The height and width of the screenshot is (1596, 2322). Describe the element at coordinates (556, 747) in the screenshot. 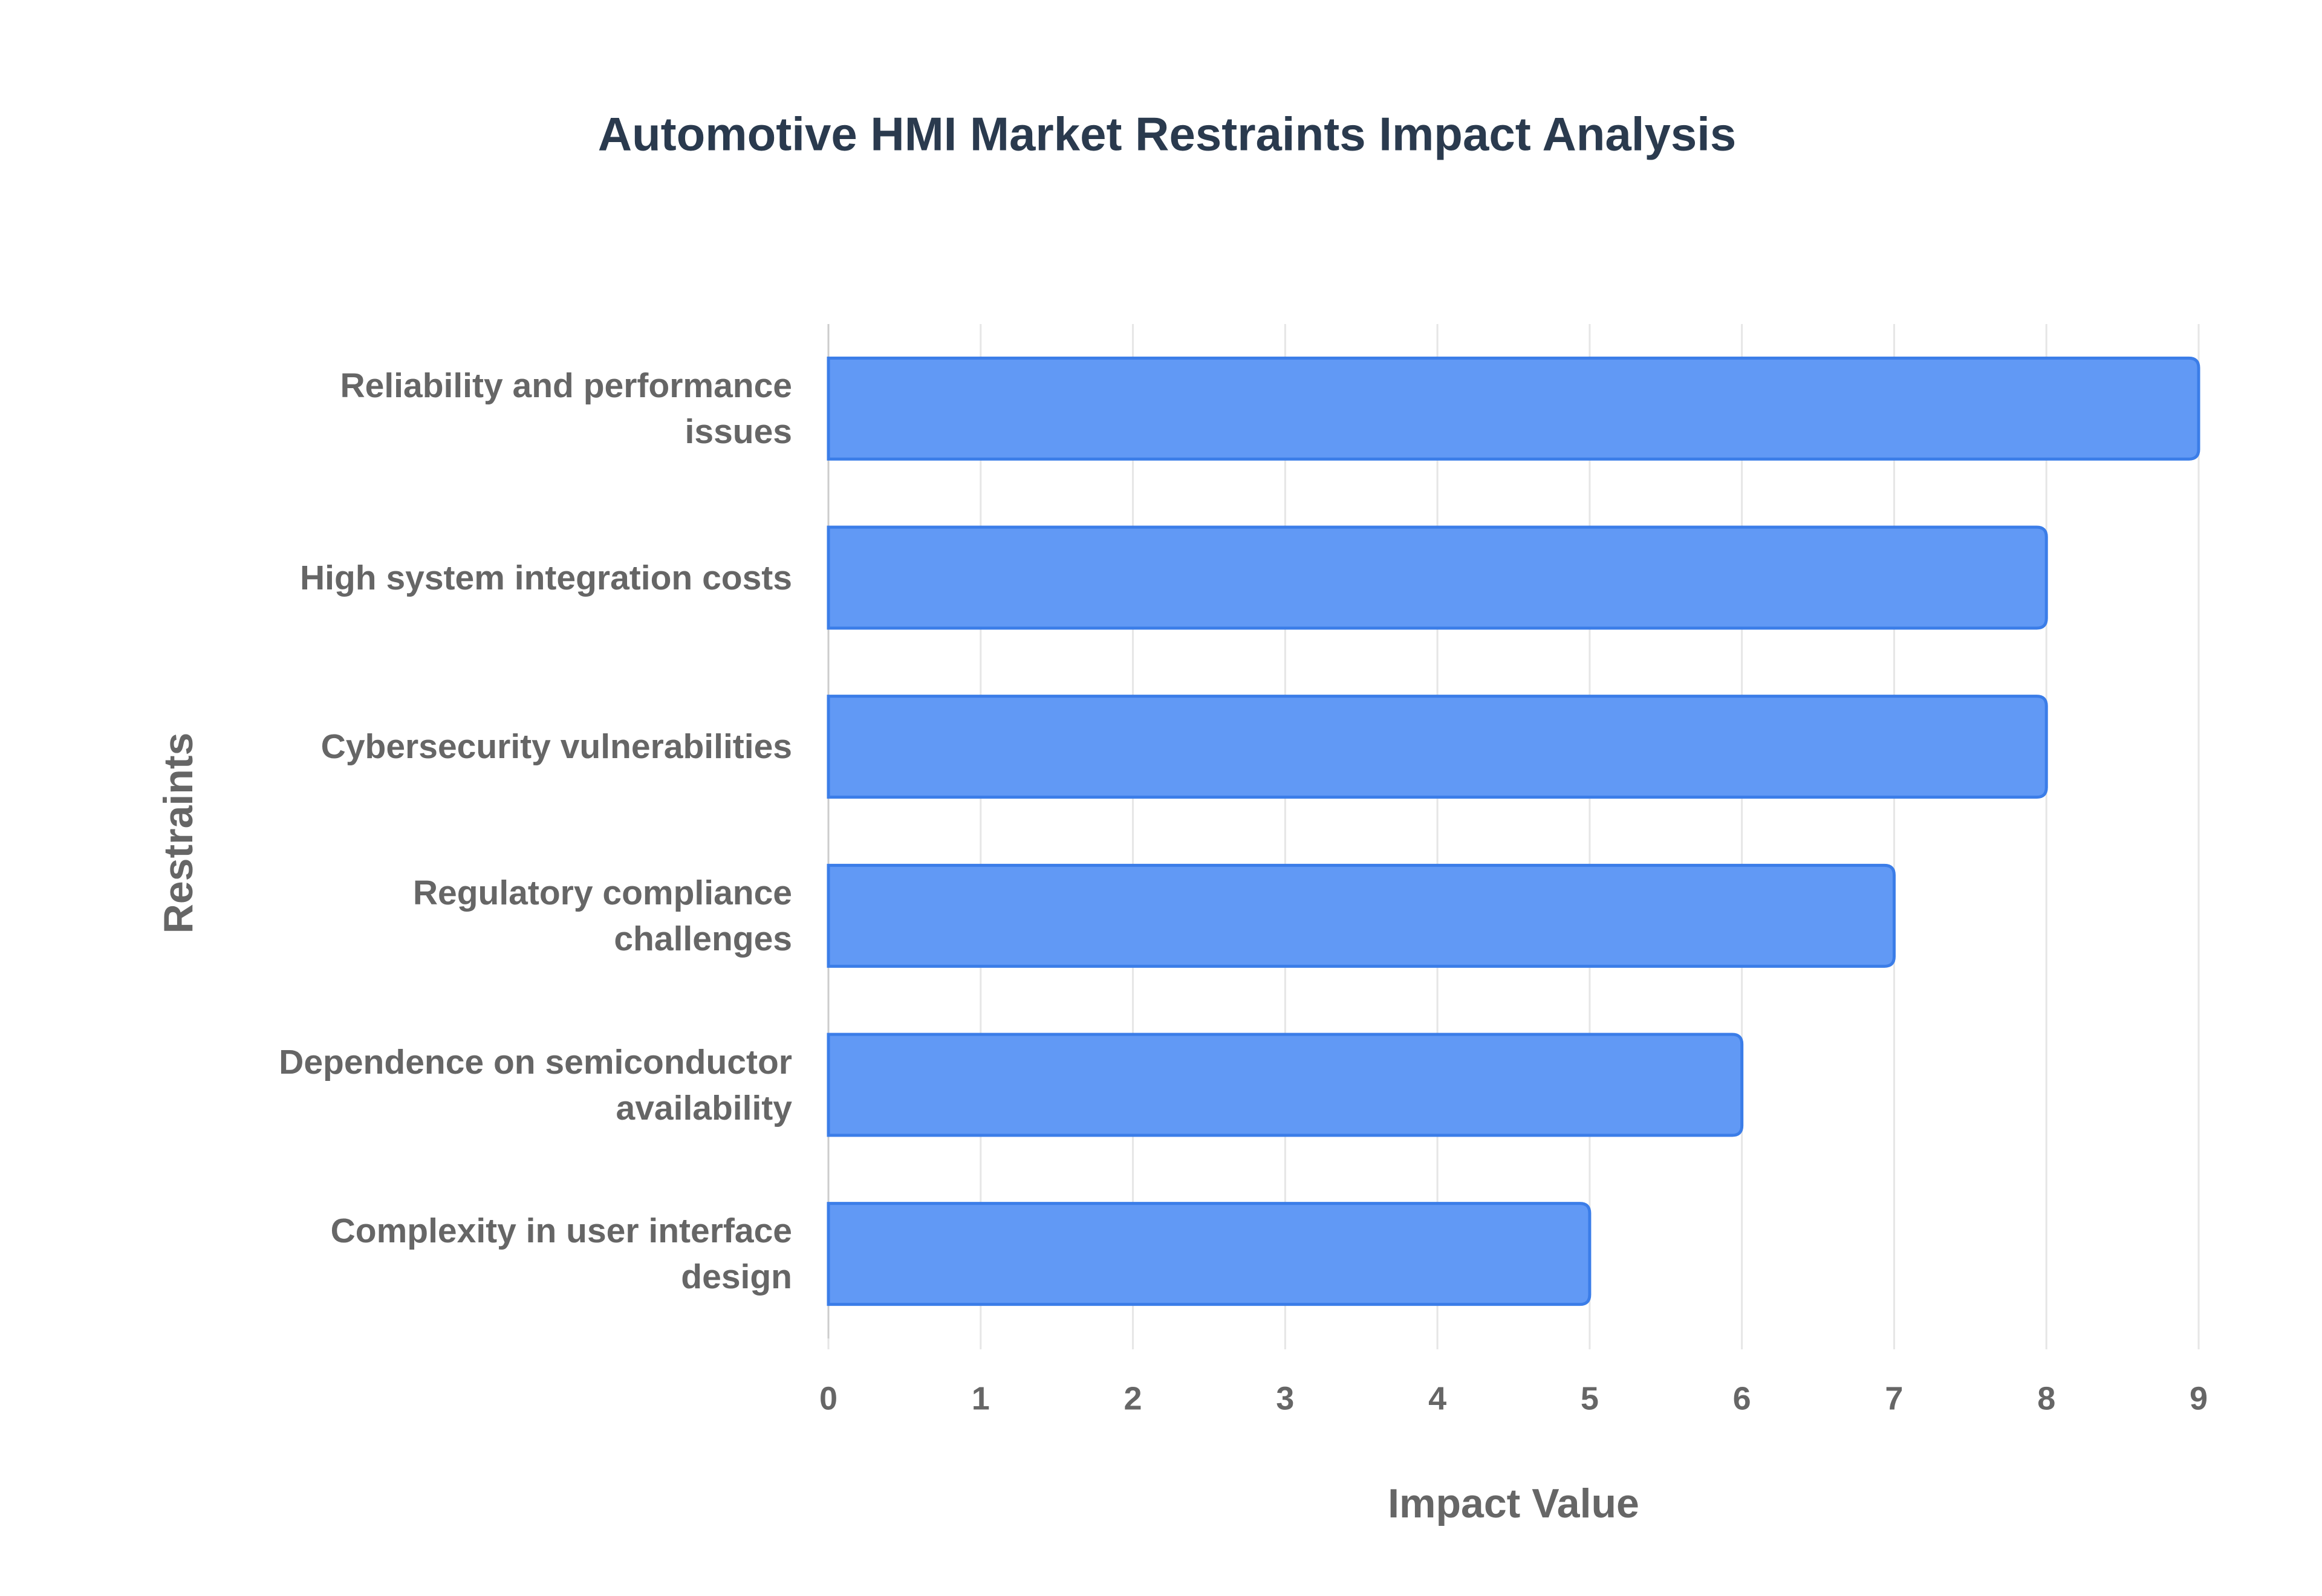

I see `y-tick-label: Cybersecurity vulnerabilities` at that location.